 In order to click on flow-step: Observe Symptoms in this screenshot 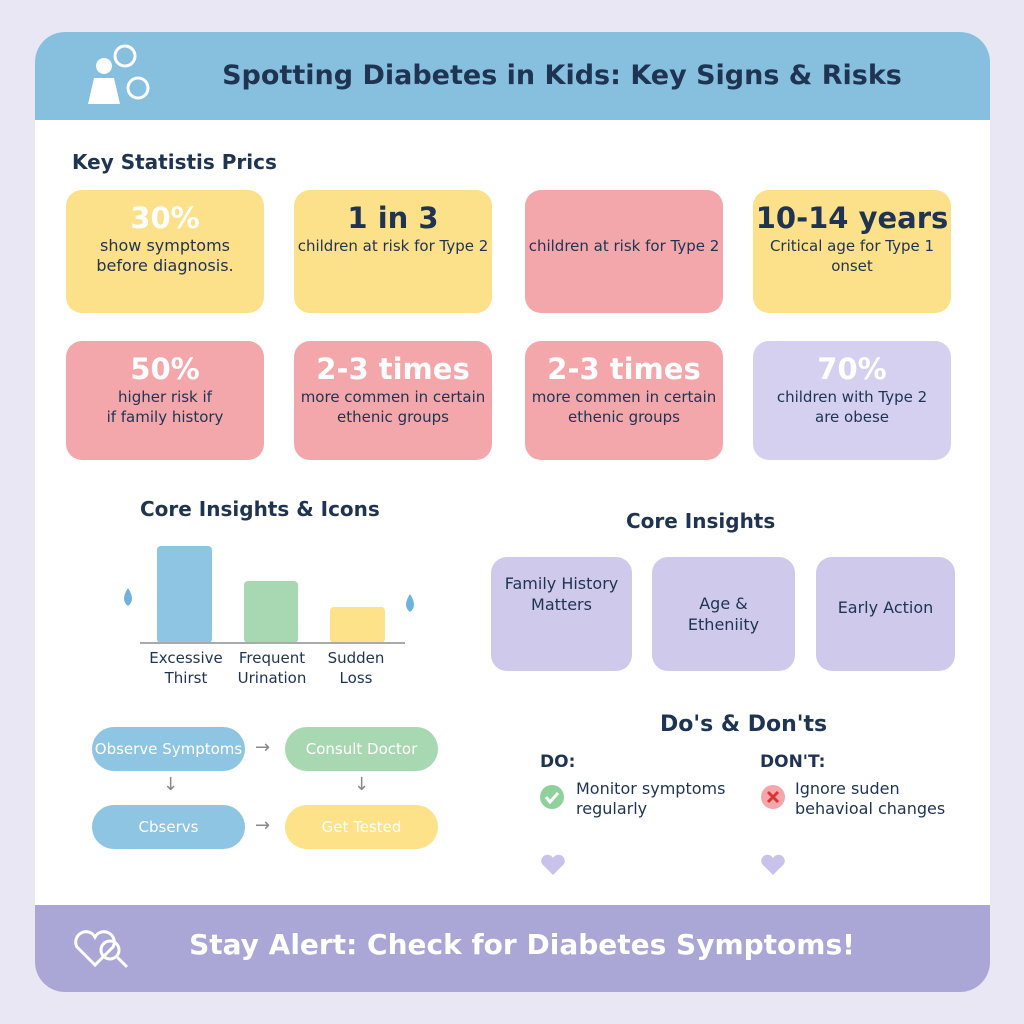, I will do `click(168, 749)`.